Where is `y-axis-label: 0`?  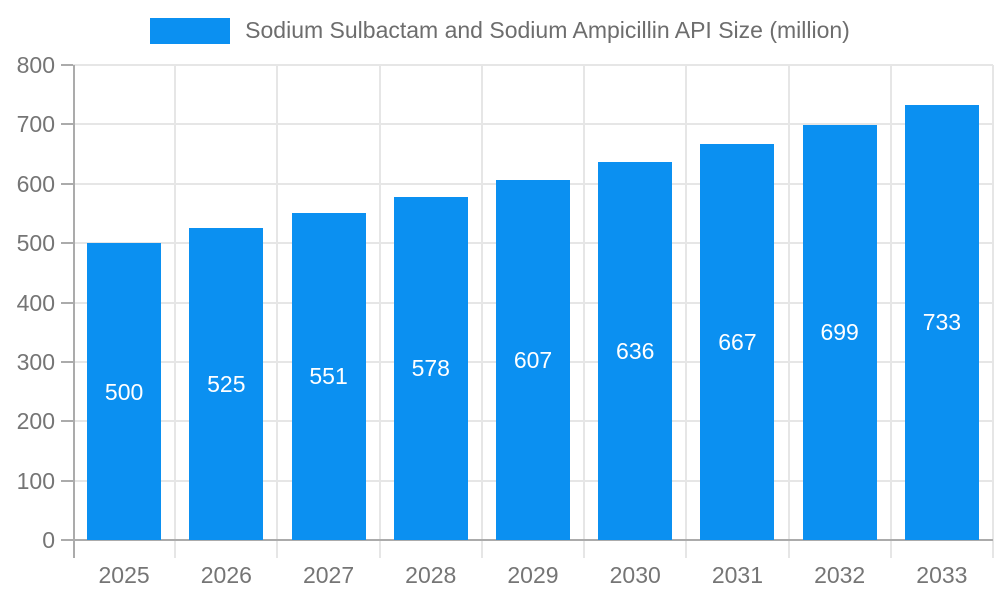
y-axis-label: 0 is located at coordinates (48, 540).